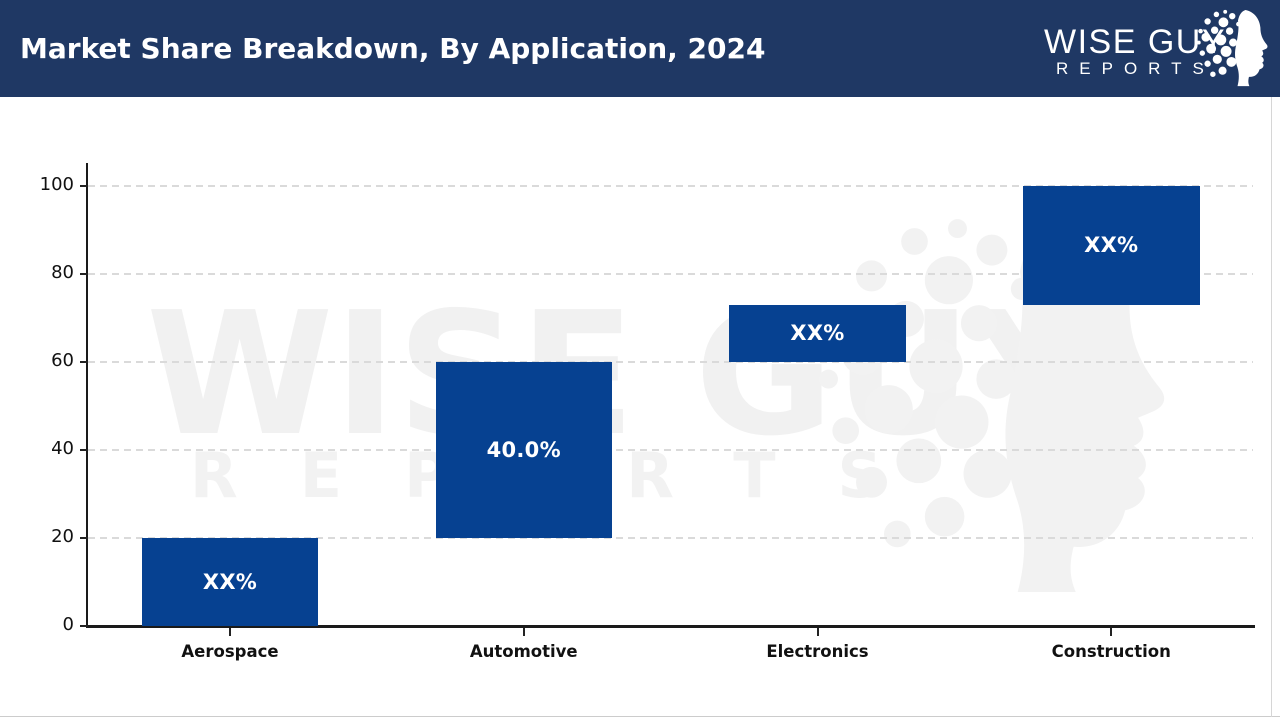  What do you see at coordinates (523, 651) in the screenshot?
I see `x-axis-category-label: Automotive` at bounding box center [523, 651].